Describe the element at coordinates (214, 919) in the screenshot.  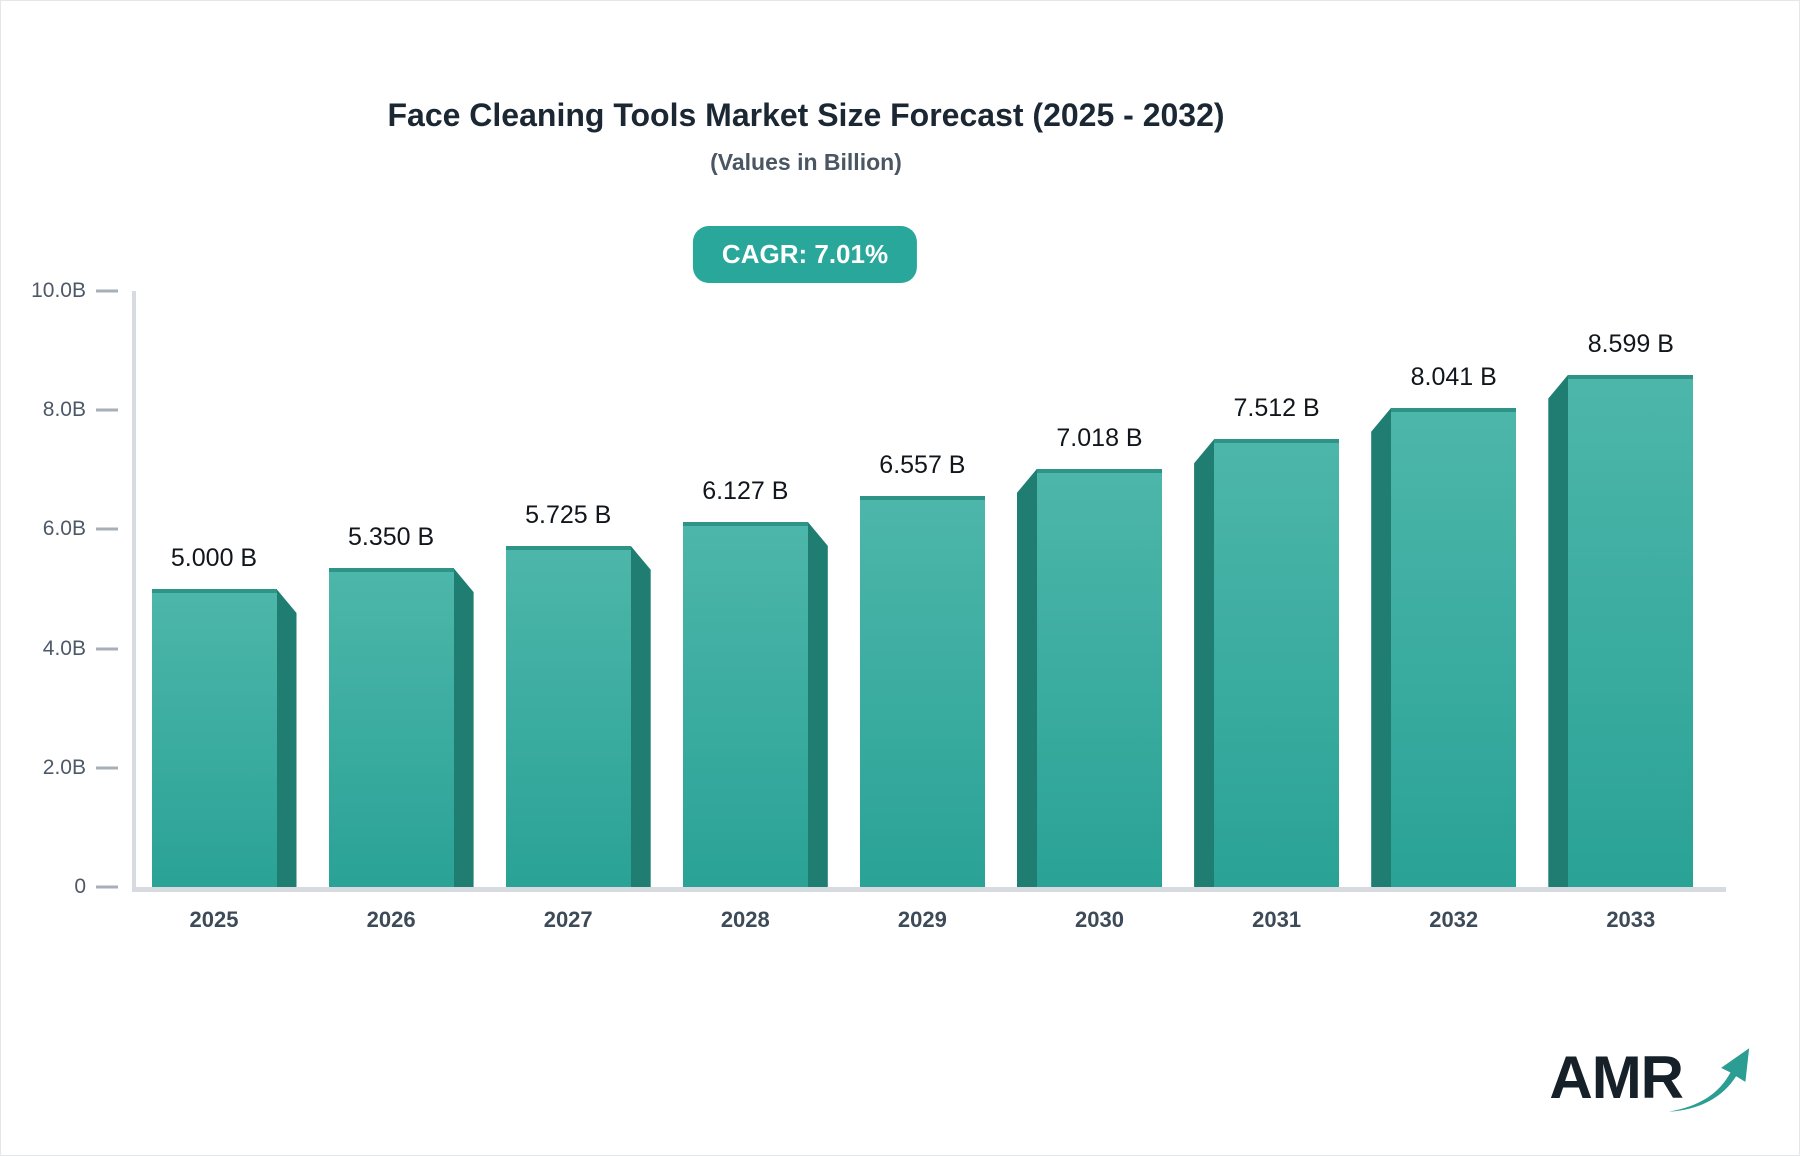
I see `x-tick-label-2025: 2025` at that location.